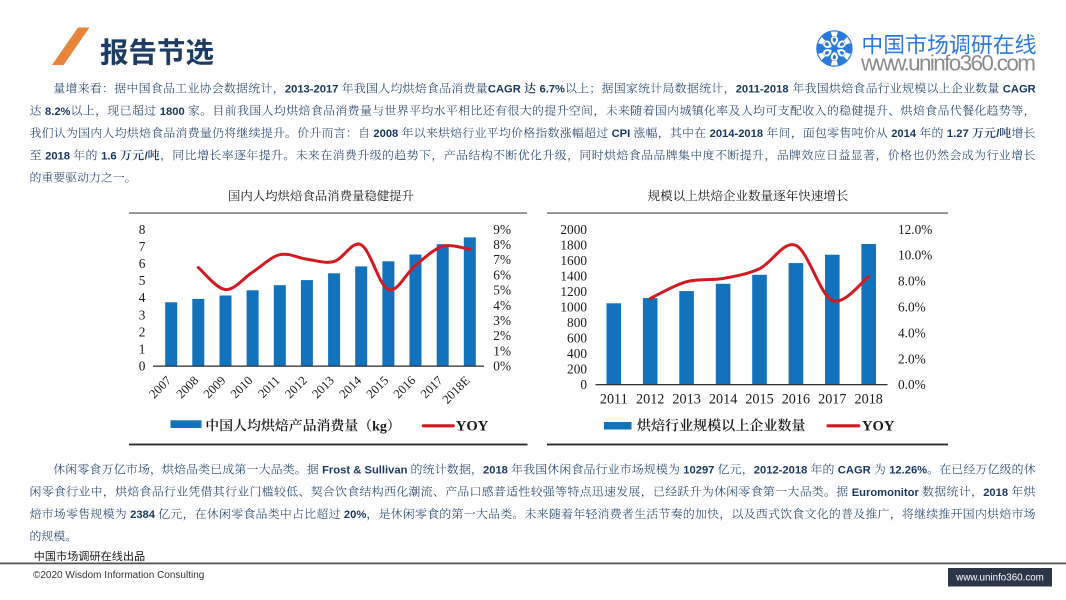  I want to click on svg-text: 1.6, so click(109, 156).